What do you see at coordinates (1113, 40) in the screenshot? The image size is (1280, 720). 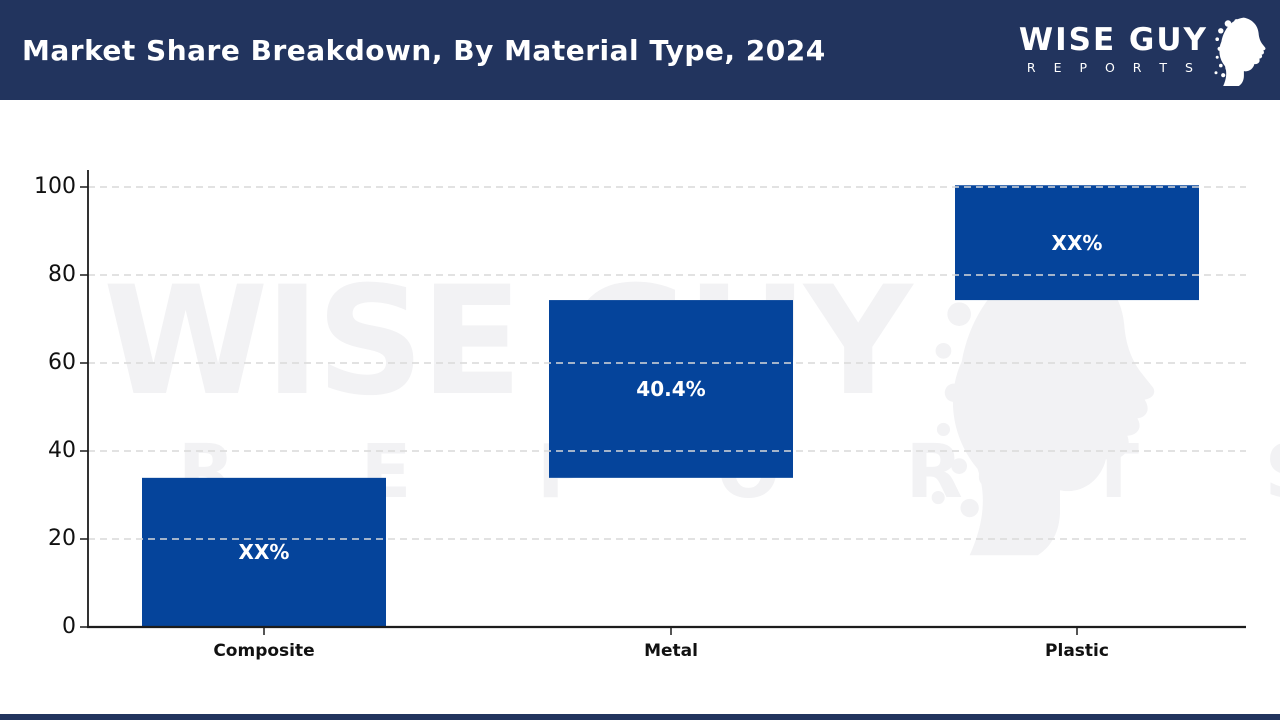 I see `brand-logo-wordmark: WISE GUY` at bounding box center [1113, 40].